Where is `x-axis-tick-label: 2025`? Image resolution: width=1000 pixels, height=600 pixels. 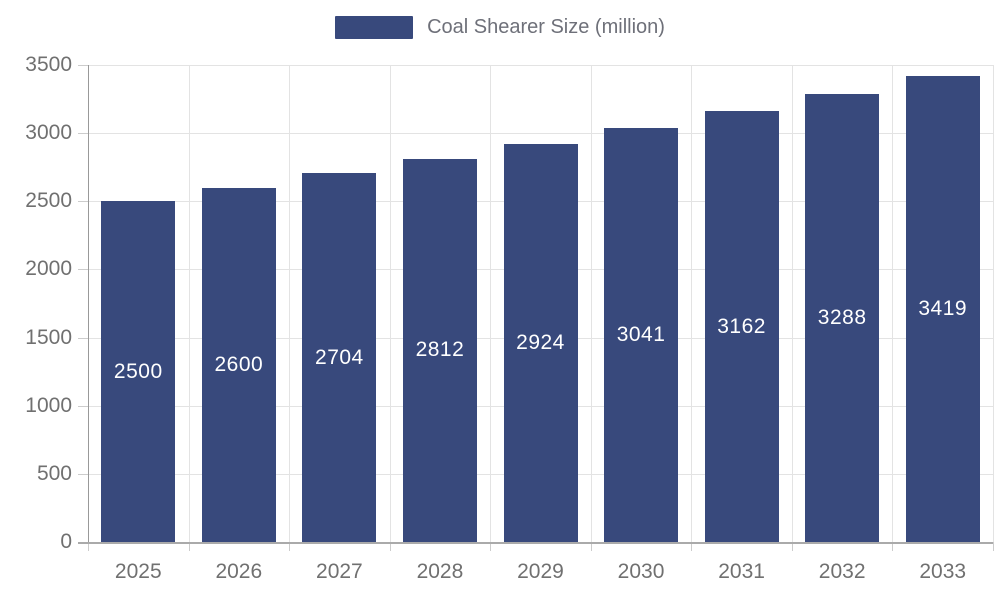
x-axis-tick-label: 2025 is located at coordinates (138, 571).